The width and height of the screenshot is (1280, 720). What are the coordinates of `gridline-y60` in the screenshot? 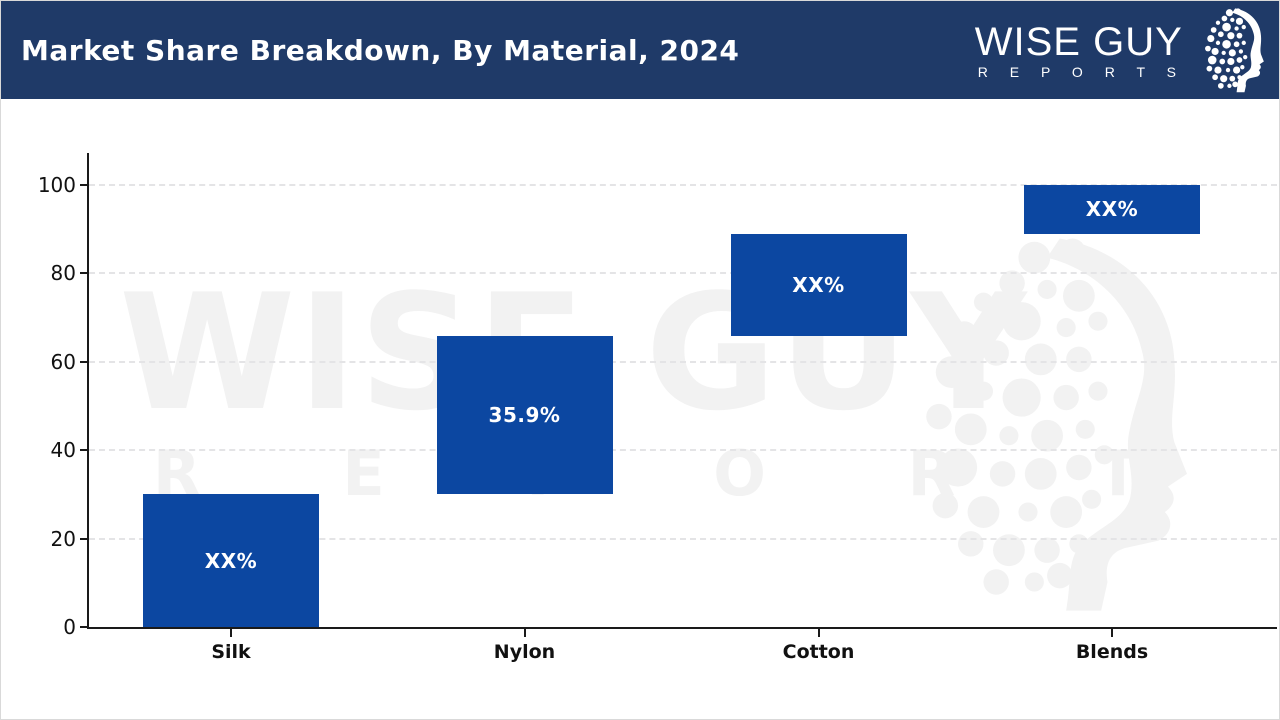 It's located at (683, 361).